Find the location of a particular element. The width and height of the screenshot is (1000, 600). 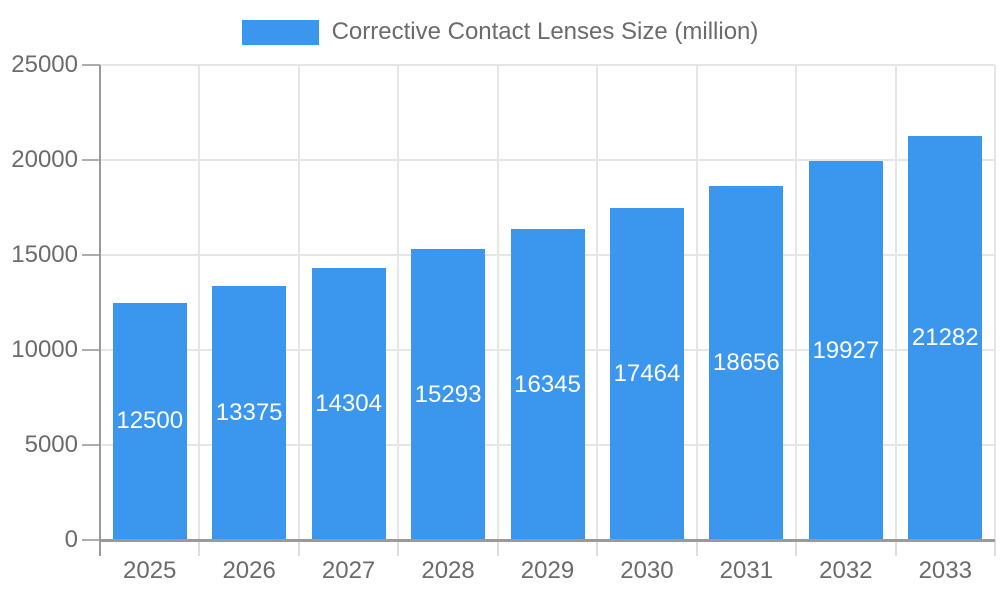

y-axis-label: 20000 is located at coordinates (44, 159).